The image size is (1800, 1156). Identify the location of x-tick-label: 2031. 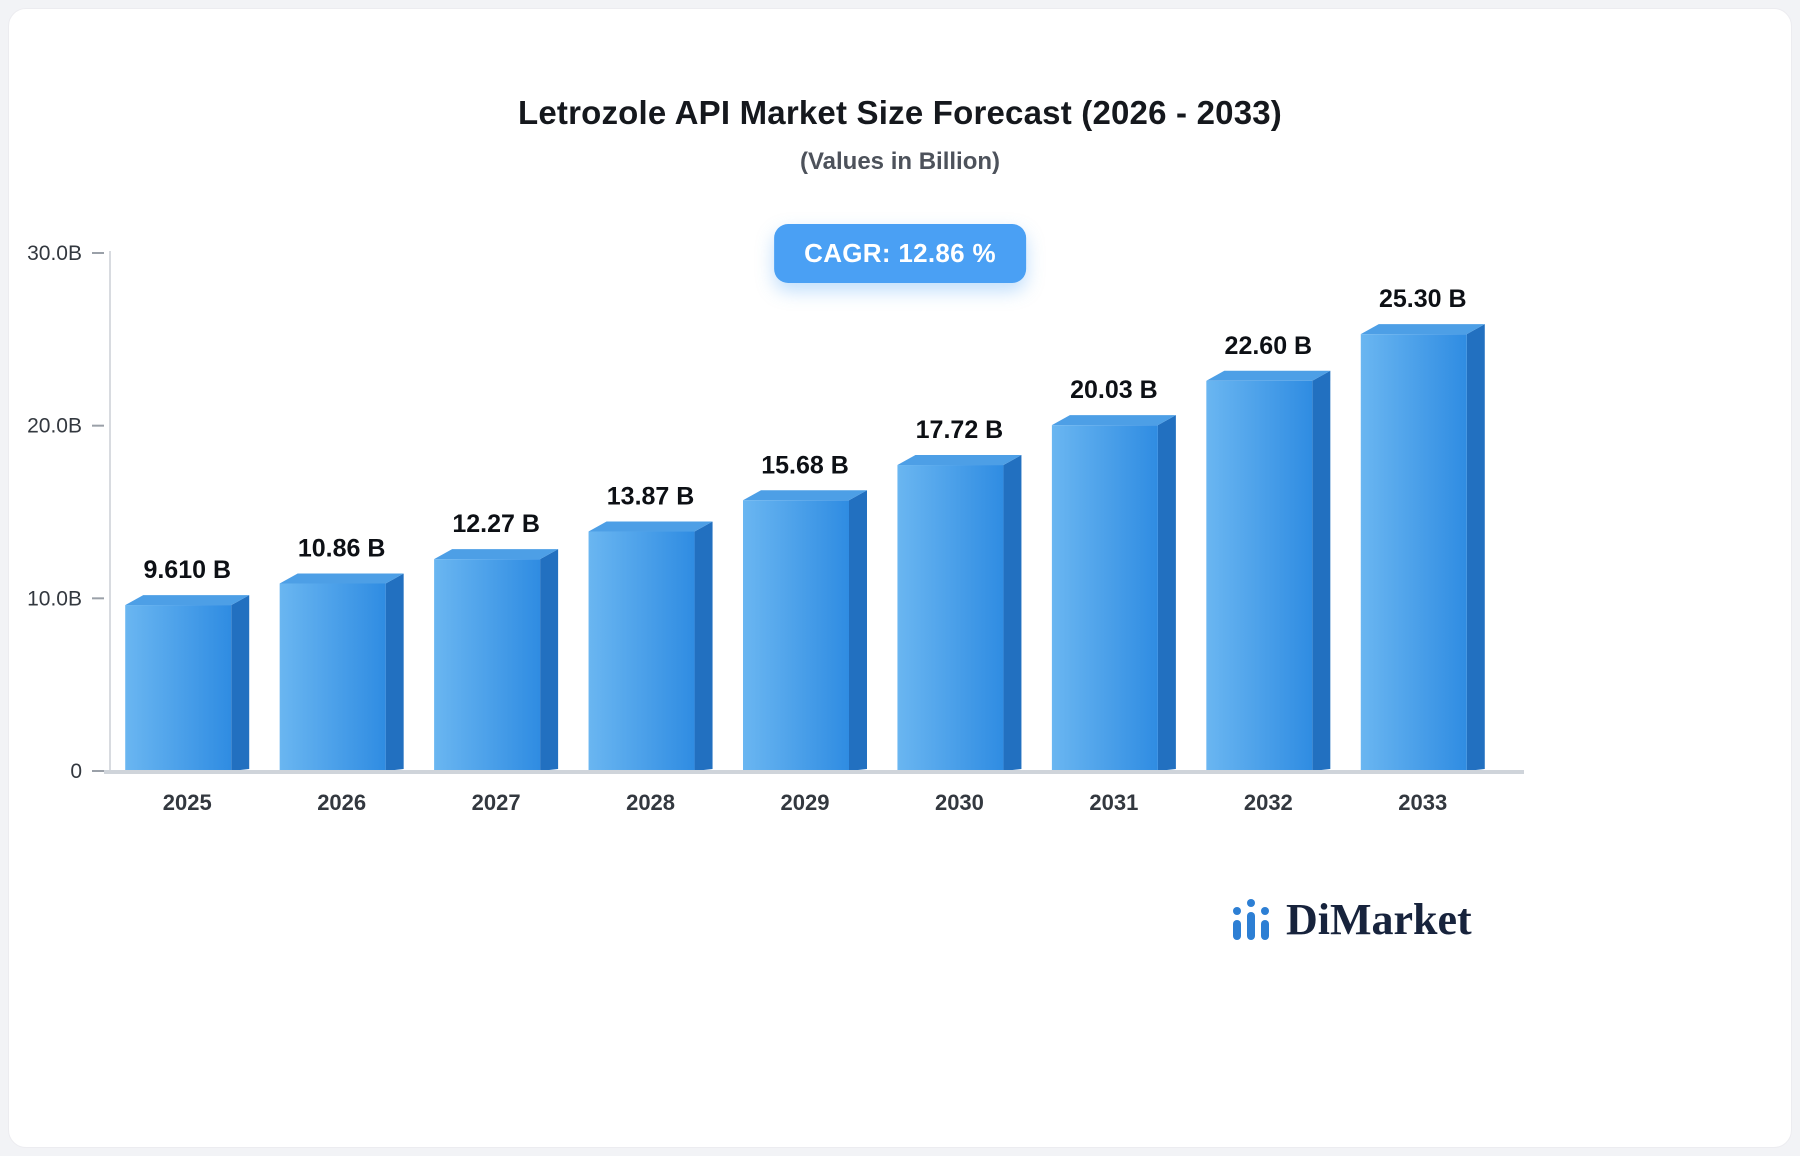
(1113, 802).